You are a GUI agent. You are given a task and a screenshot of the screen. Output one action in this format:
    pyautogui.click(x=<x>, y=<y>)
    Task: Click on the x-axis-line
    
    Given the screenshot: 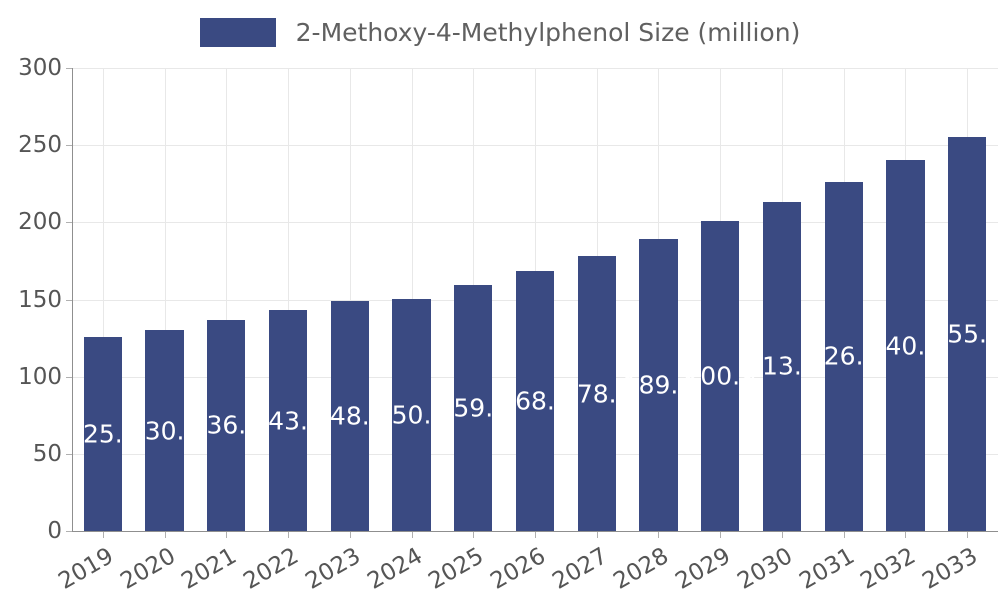 What is the action you would take?
    pyautogui.click(x=535, y=531)
    